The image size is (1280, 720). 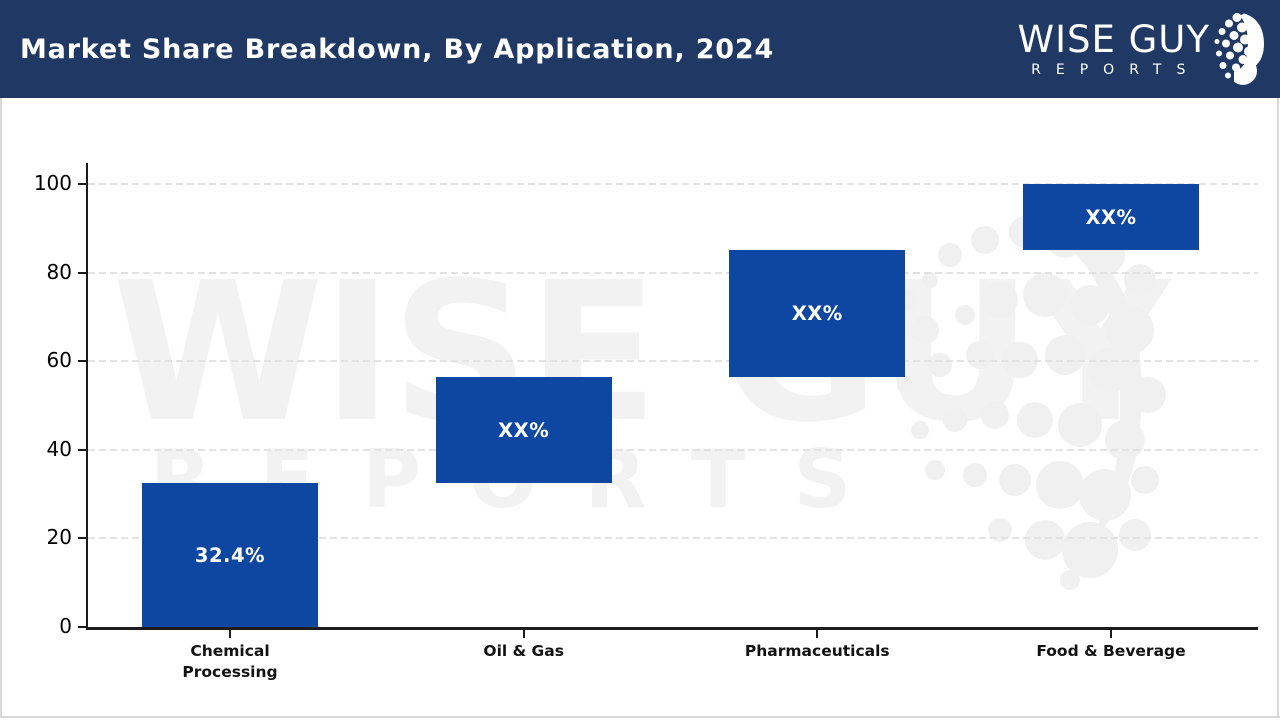 What do you see at coordinates (1, 407) in the screenshot?
I see `panel-border-left` at bounding box center [1, 407].